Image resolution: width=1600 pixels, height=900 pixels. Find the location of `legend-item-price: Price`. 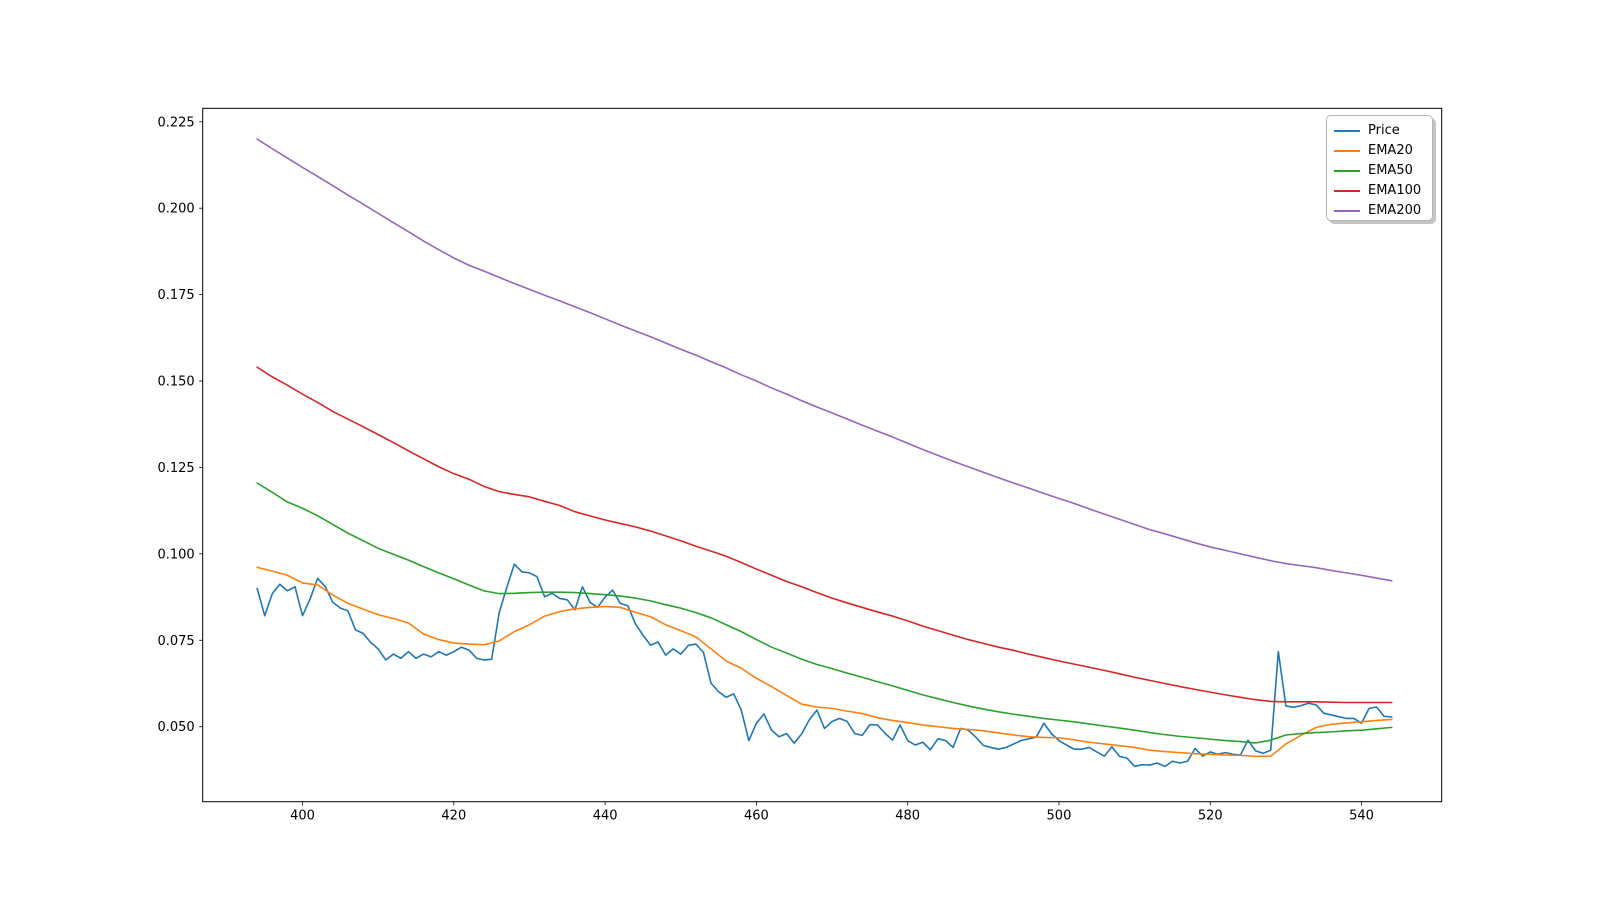

legend-item-price: Price is located at coordinates (1378, 131).